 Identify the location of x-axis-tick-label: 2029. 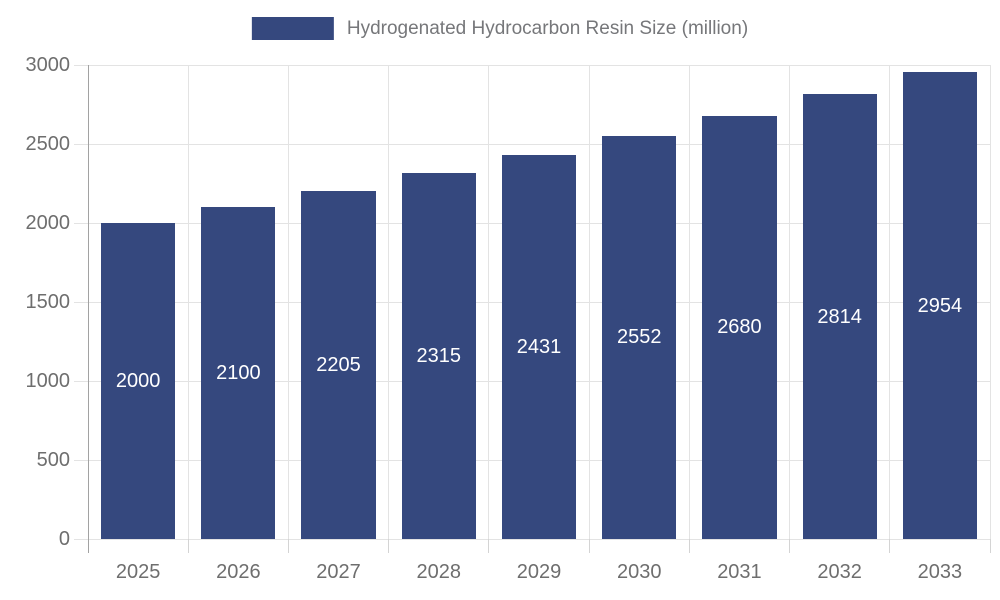
(539, 572).